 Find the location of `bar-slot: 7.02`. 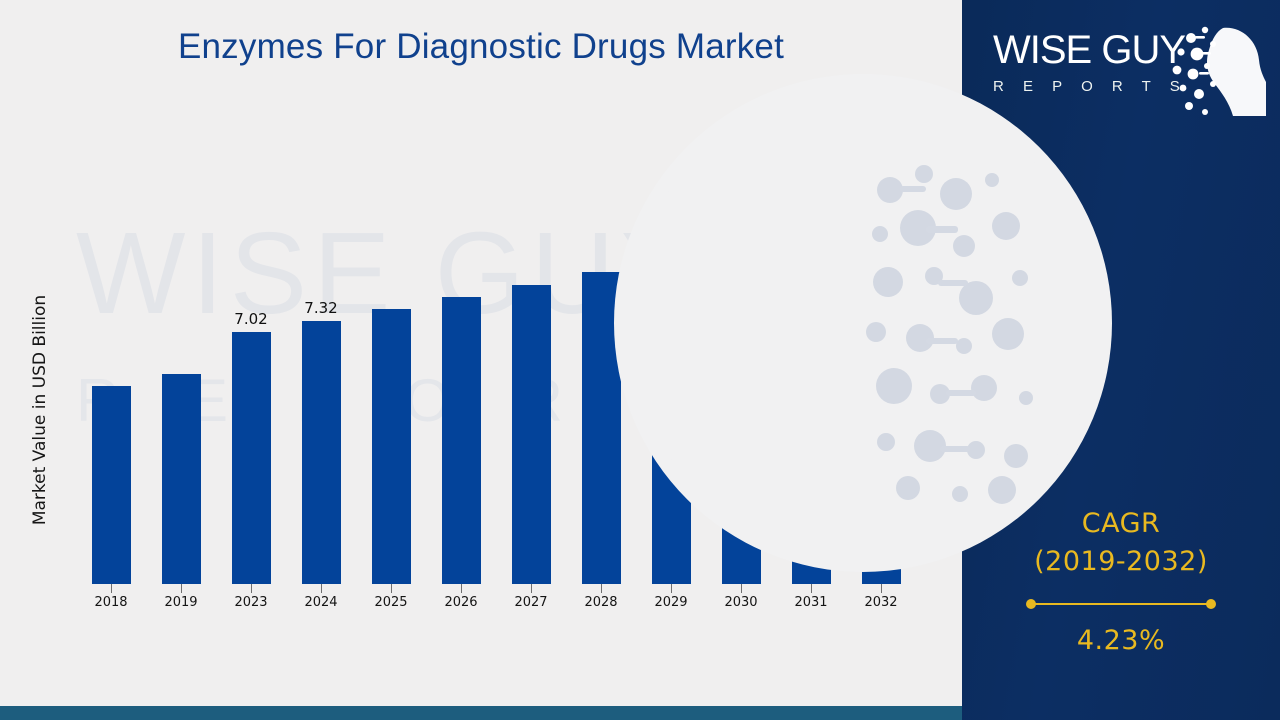

bar-slot: 7.02 is located at coordinates (251, 371).